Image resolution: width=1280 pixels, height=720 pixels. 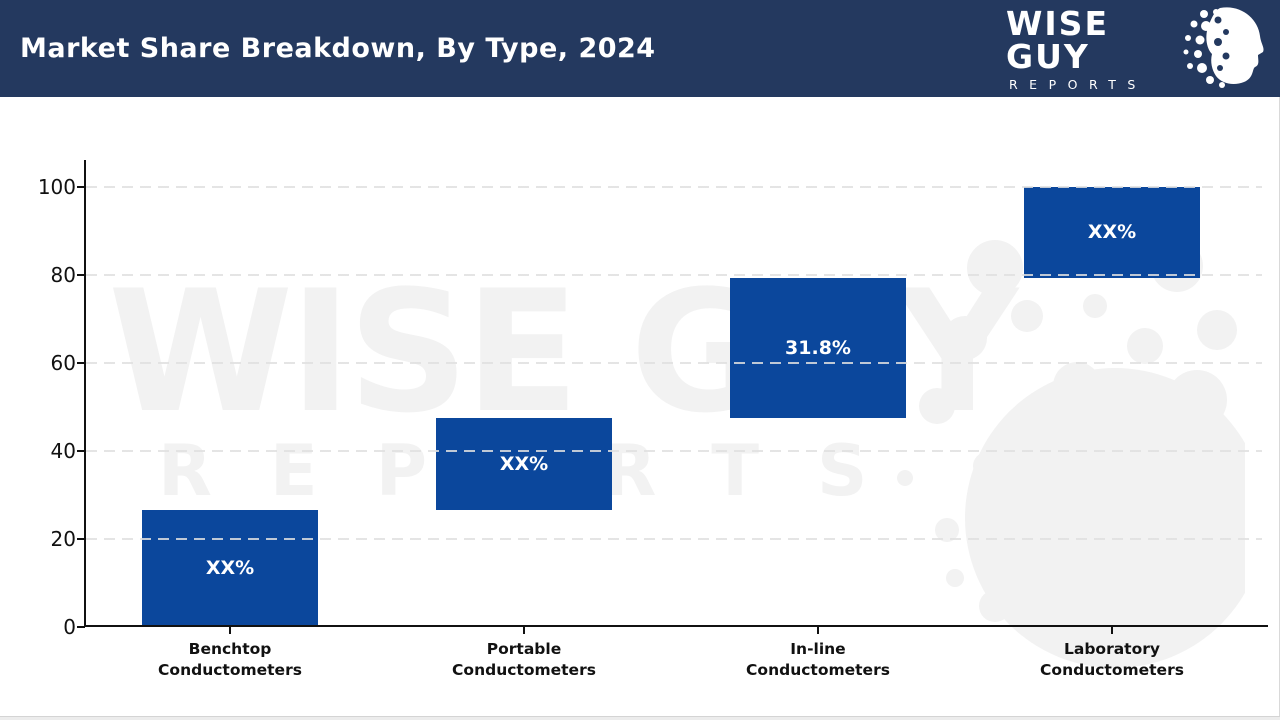 I want to click on y-tick-label-40: 40, so click(x=63, y=451).